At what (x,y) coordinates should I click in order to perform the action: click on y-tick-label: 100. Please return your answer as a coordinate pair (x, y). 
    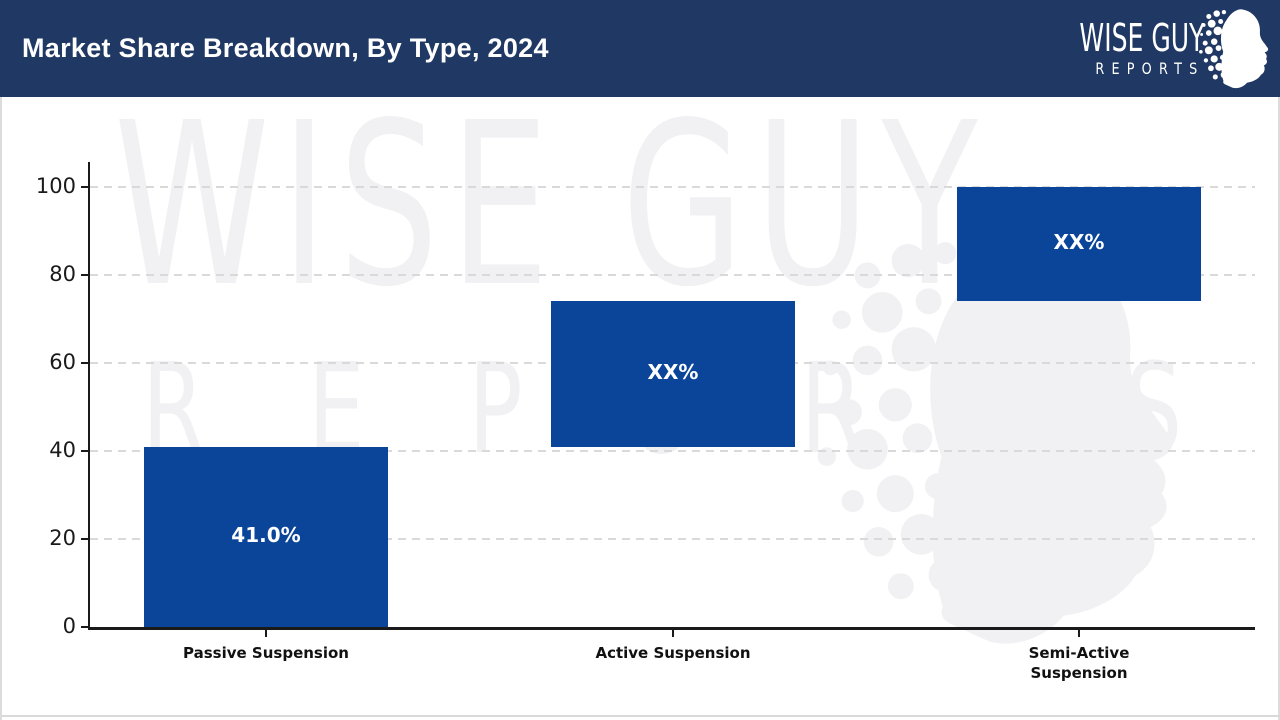
    Looking at the image, I should click on (55, 186).